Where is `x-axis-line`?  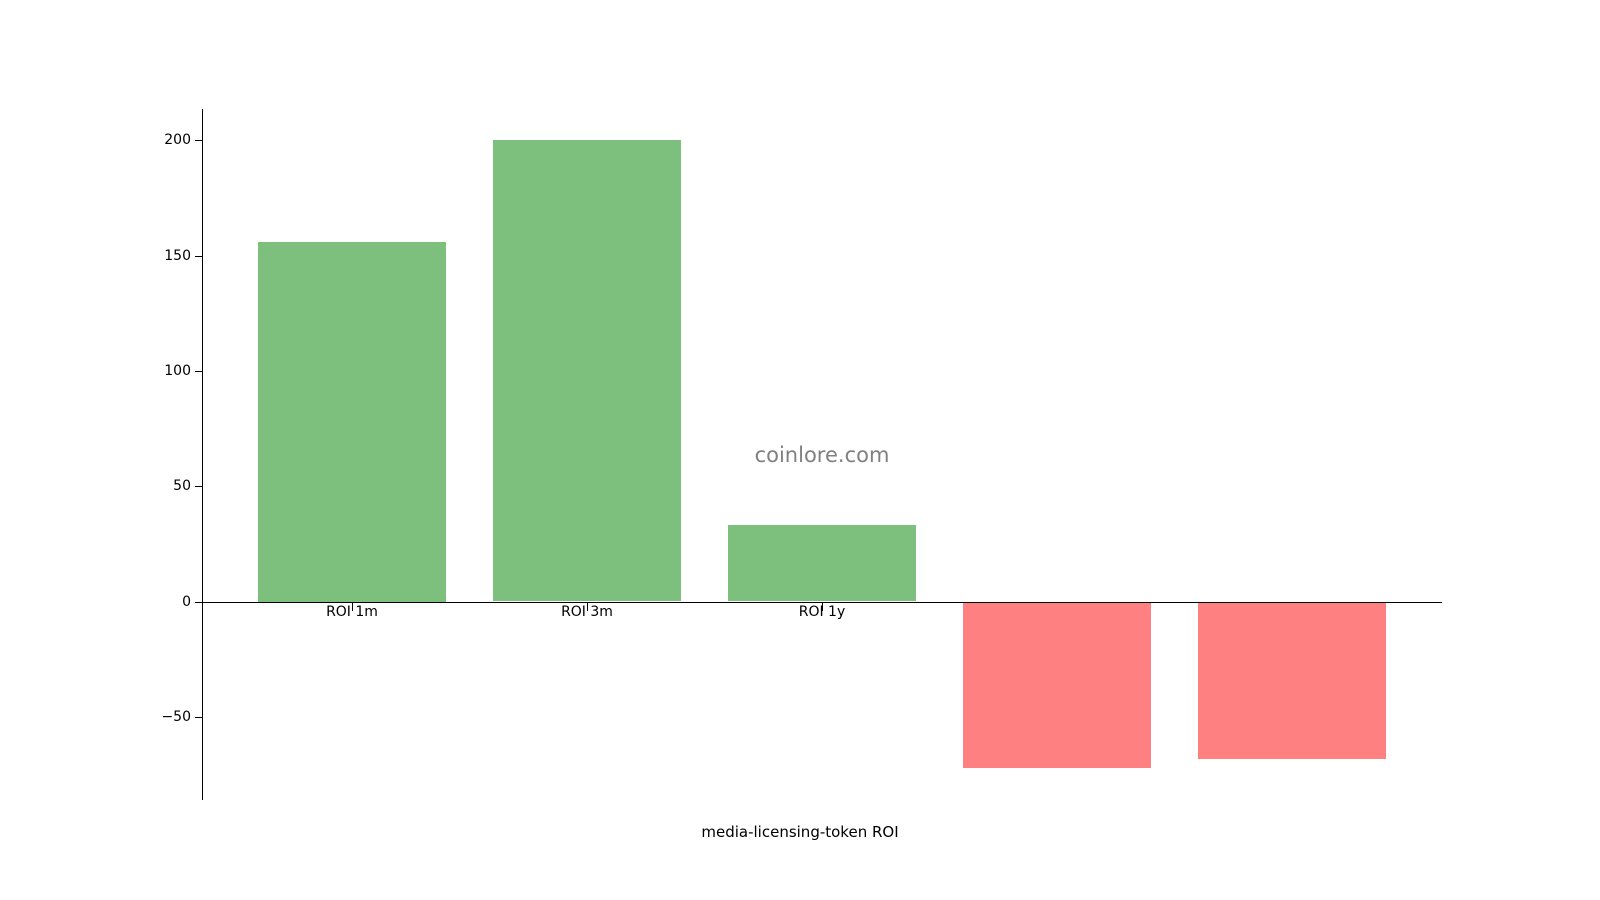 x-axis-line is located at coordinates (822, 602).